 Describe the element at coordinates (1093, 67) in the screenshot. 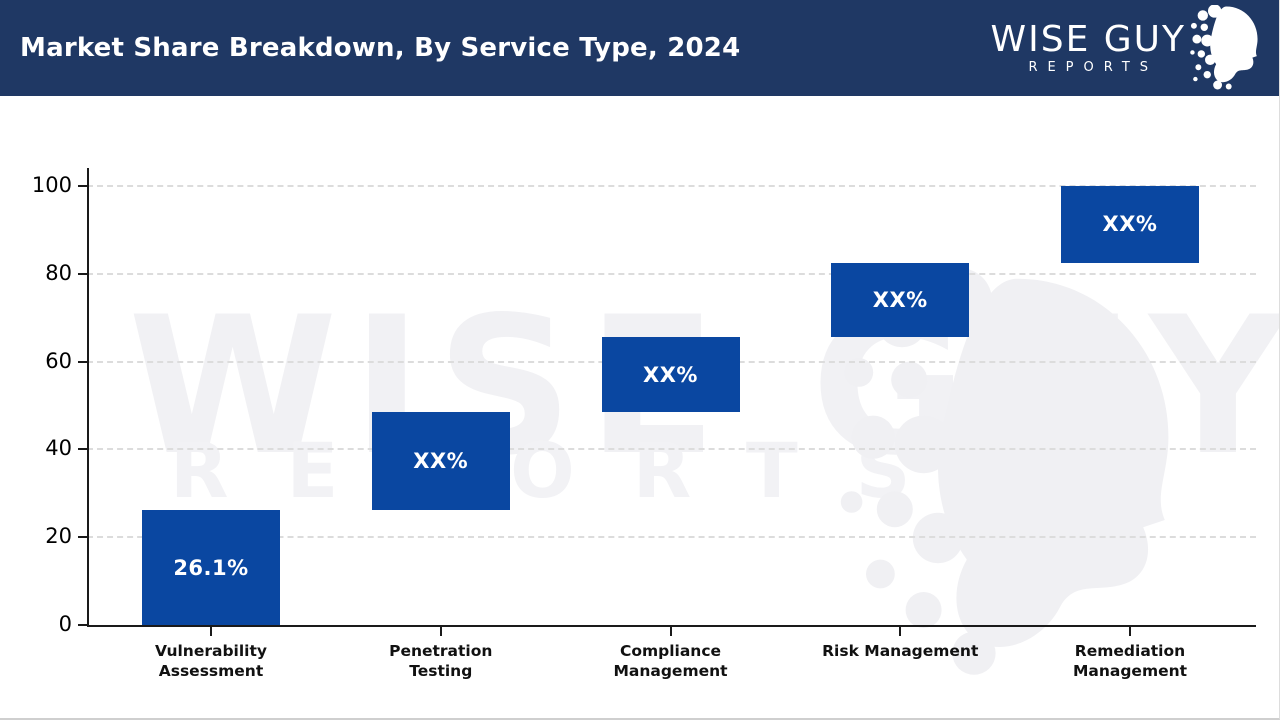

I see `logo-subtext: REPORTS` at that location.